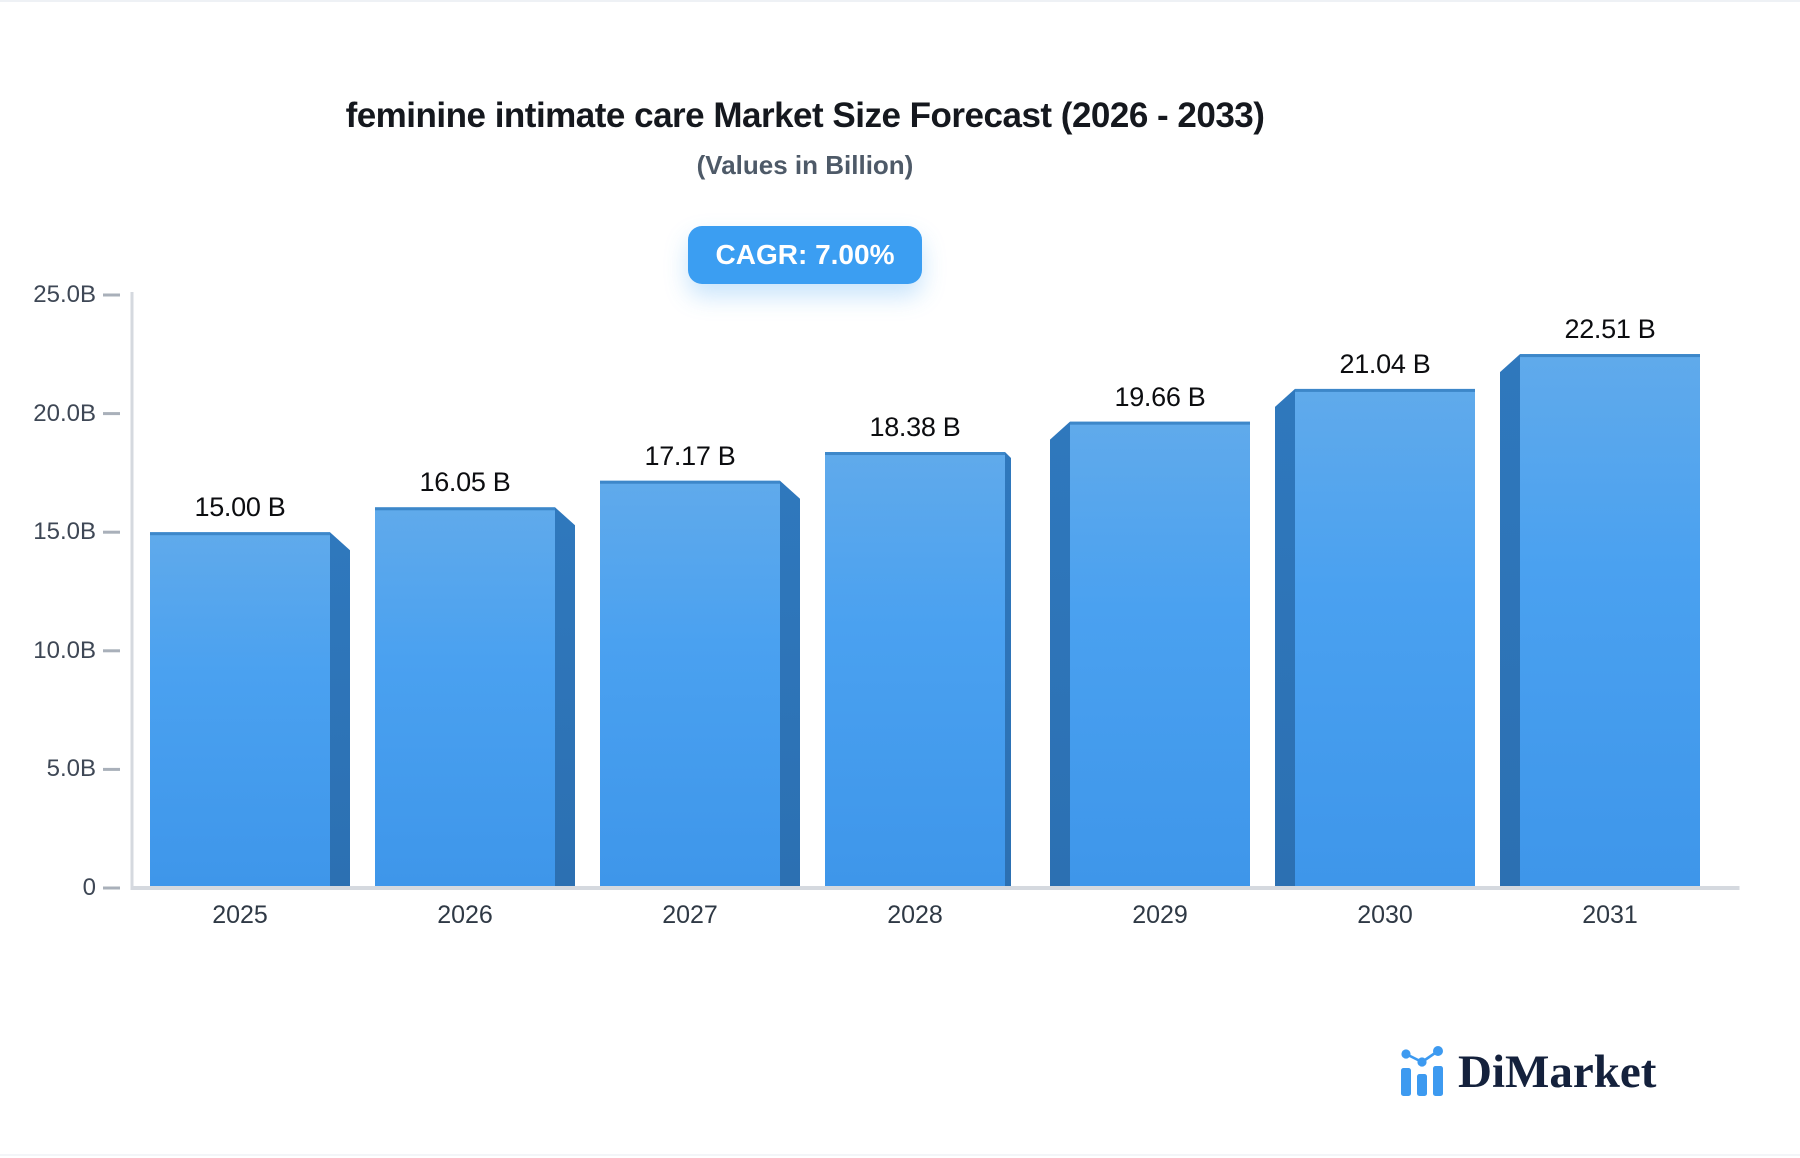 This screenshot has height=1158, width=1800. What do you see at coordinates (1160, 423) in the screenshot?
I see `bar-top-edge-2029` at bounding box center [1160, 423].